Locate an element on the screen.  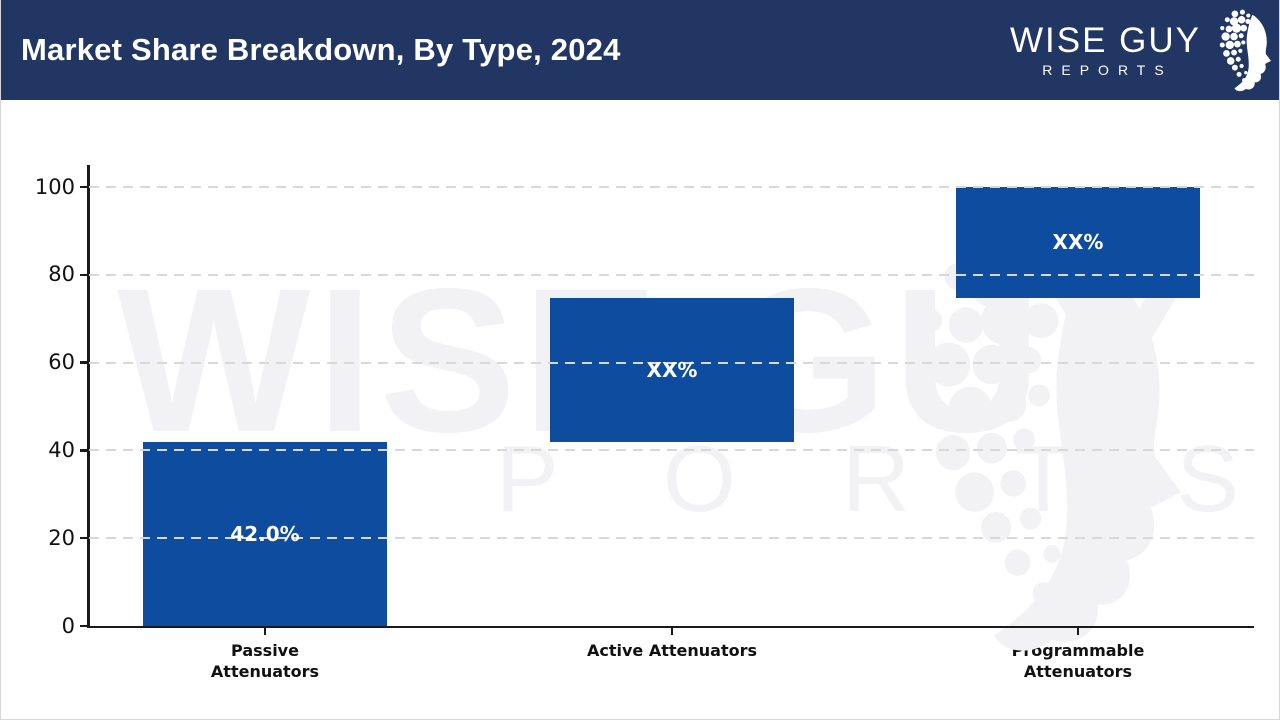
y-tick-label: 20 is located at coordinates (61, 537).